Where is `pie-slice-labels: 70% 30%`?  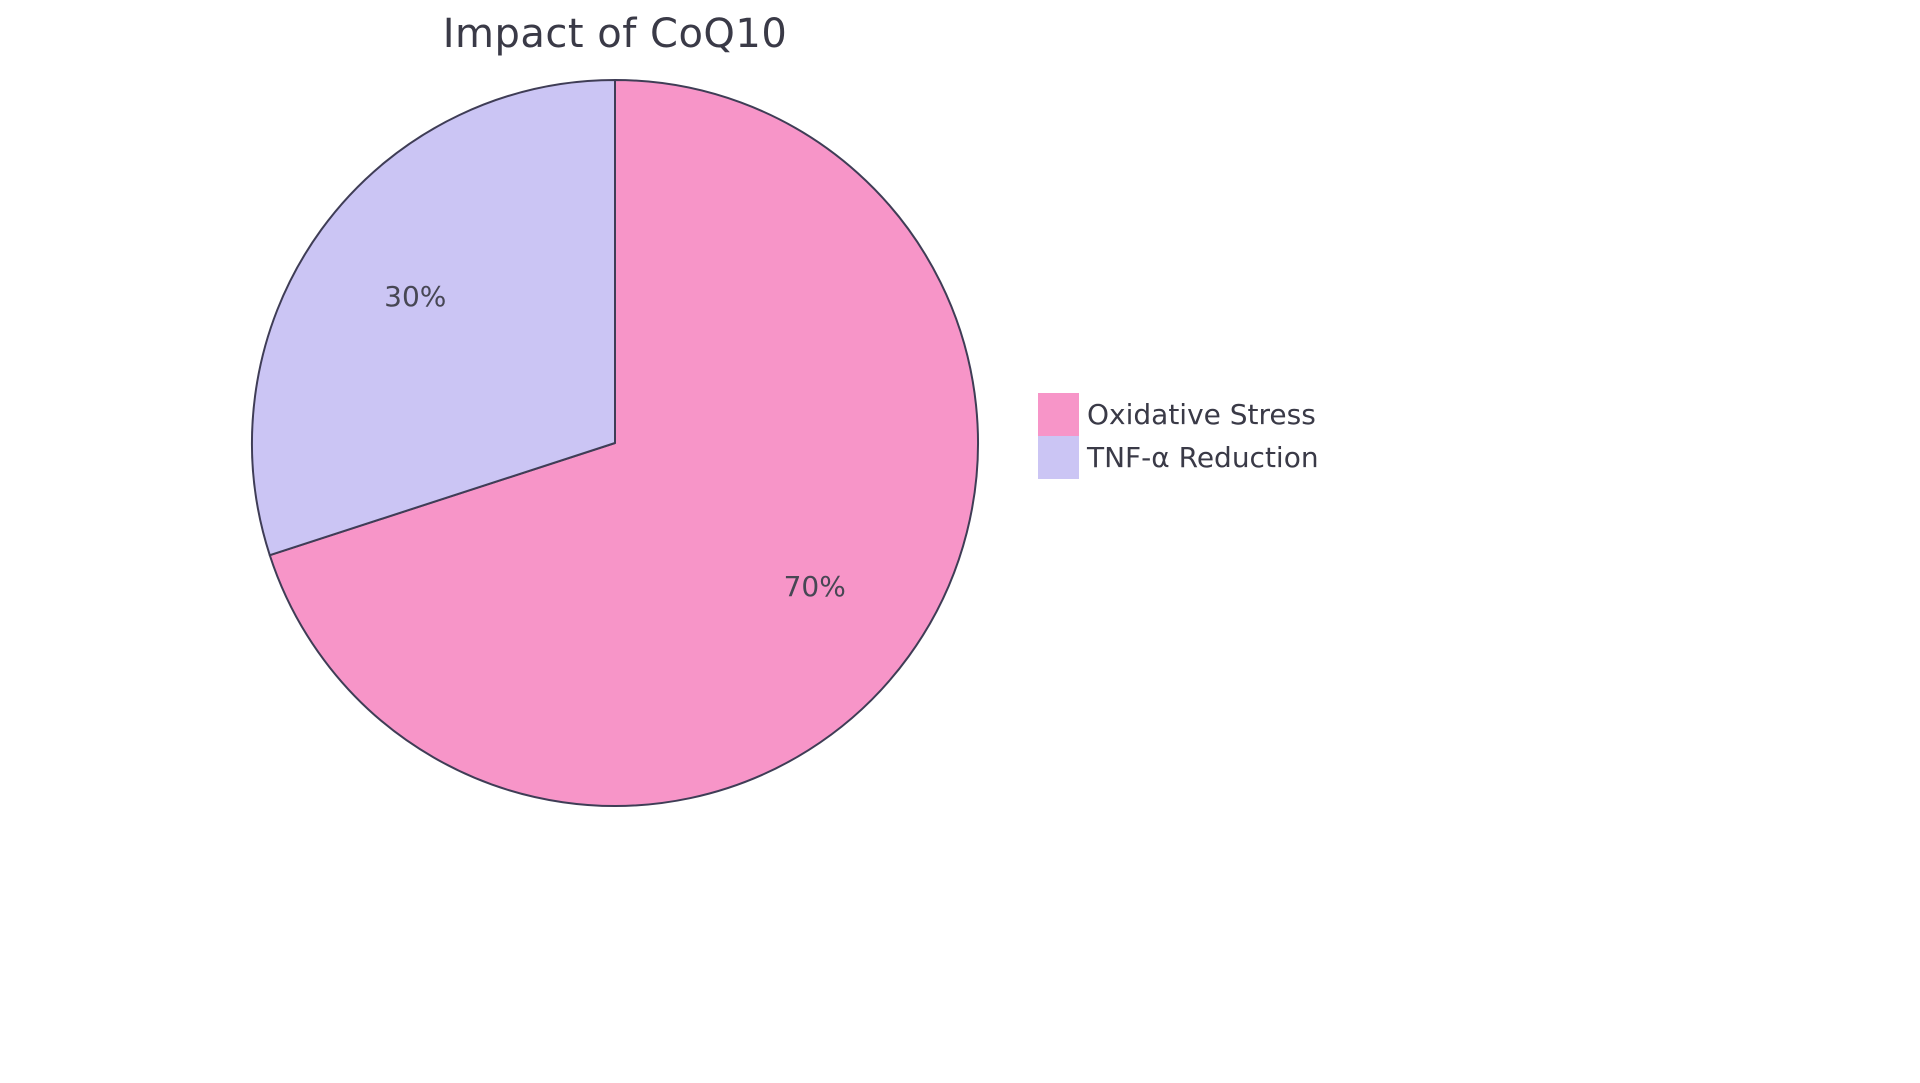
pie-slice-labels: 70% 30% is located at coordinates (615, 441).